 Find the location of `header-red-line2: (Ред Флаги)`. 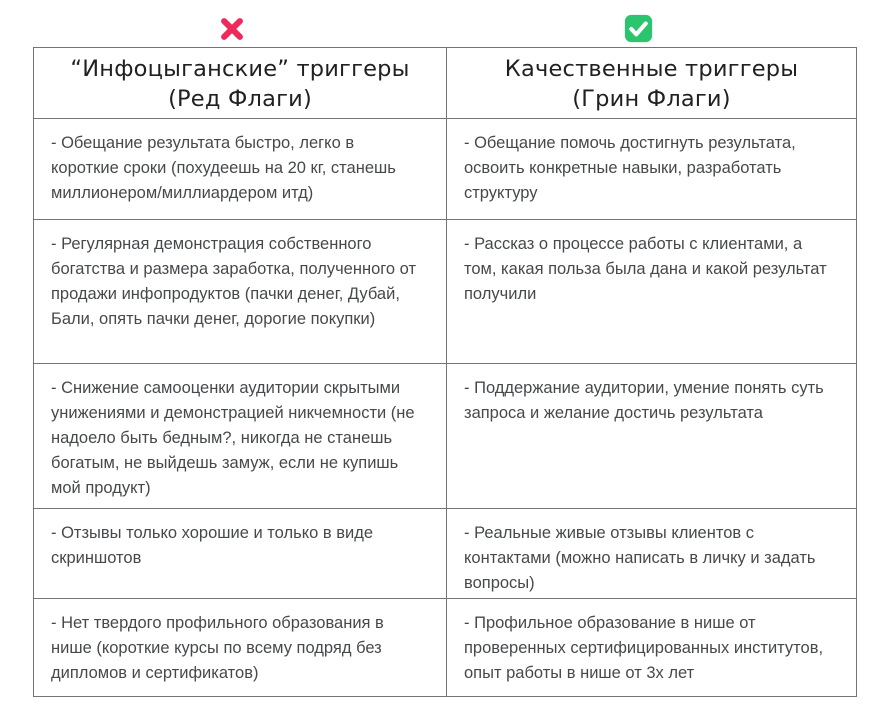

header-red-line2: (Ред Флаги) is located at coordinates (240, 99).